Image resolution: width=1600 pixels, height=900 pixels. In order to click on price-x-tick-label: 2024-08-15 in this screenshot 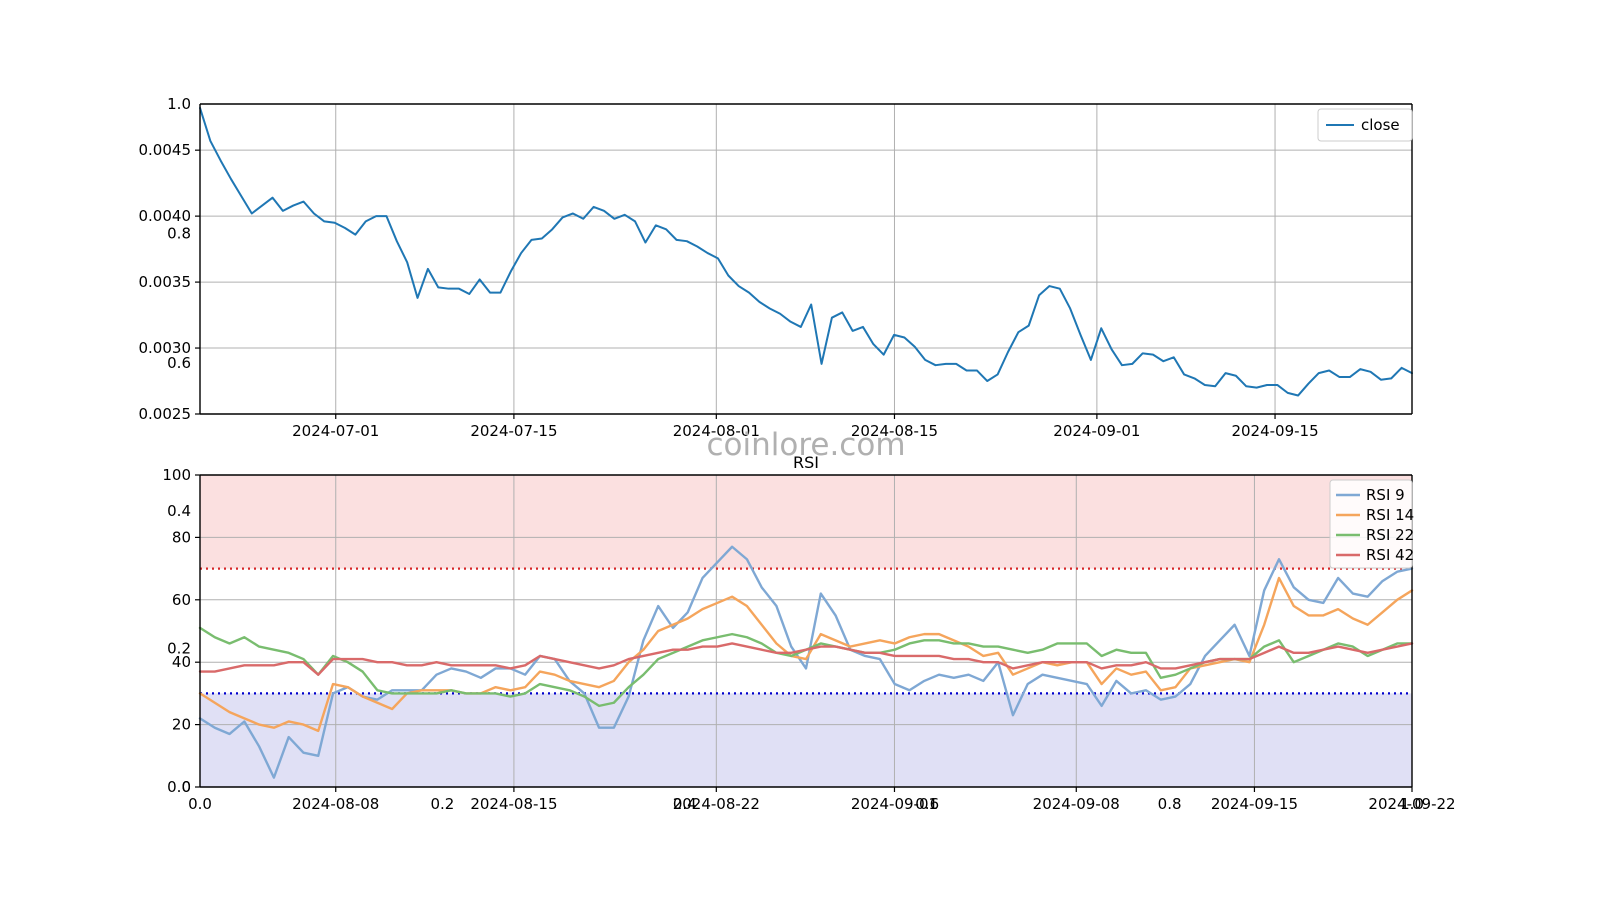, I will do `click(894, 431)`.